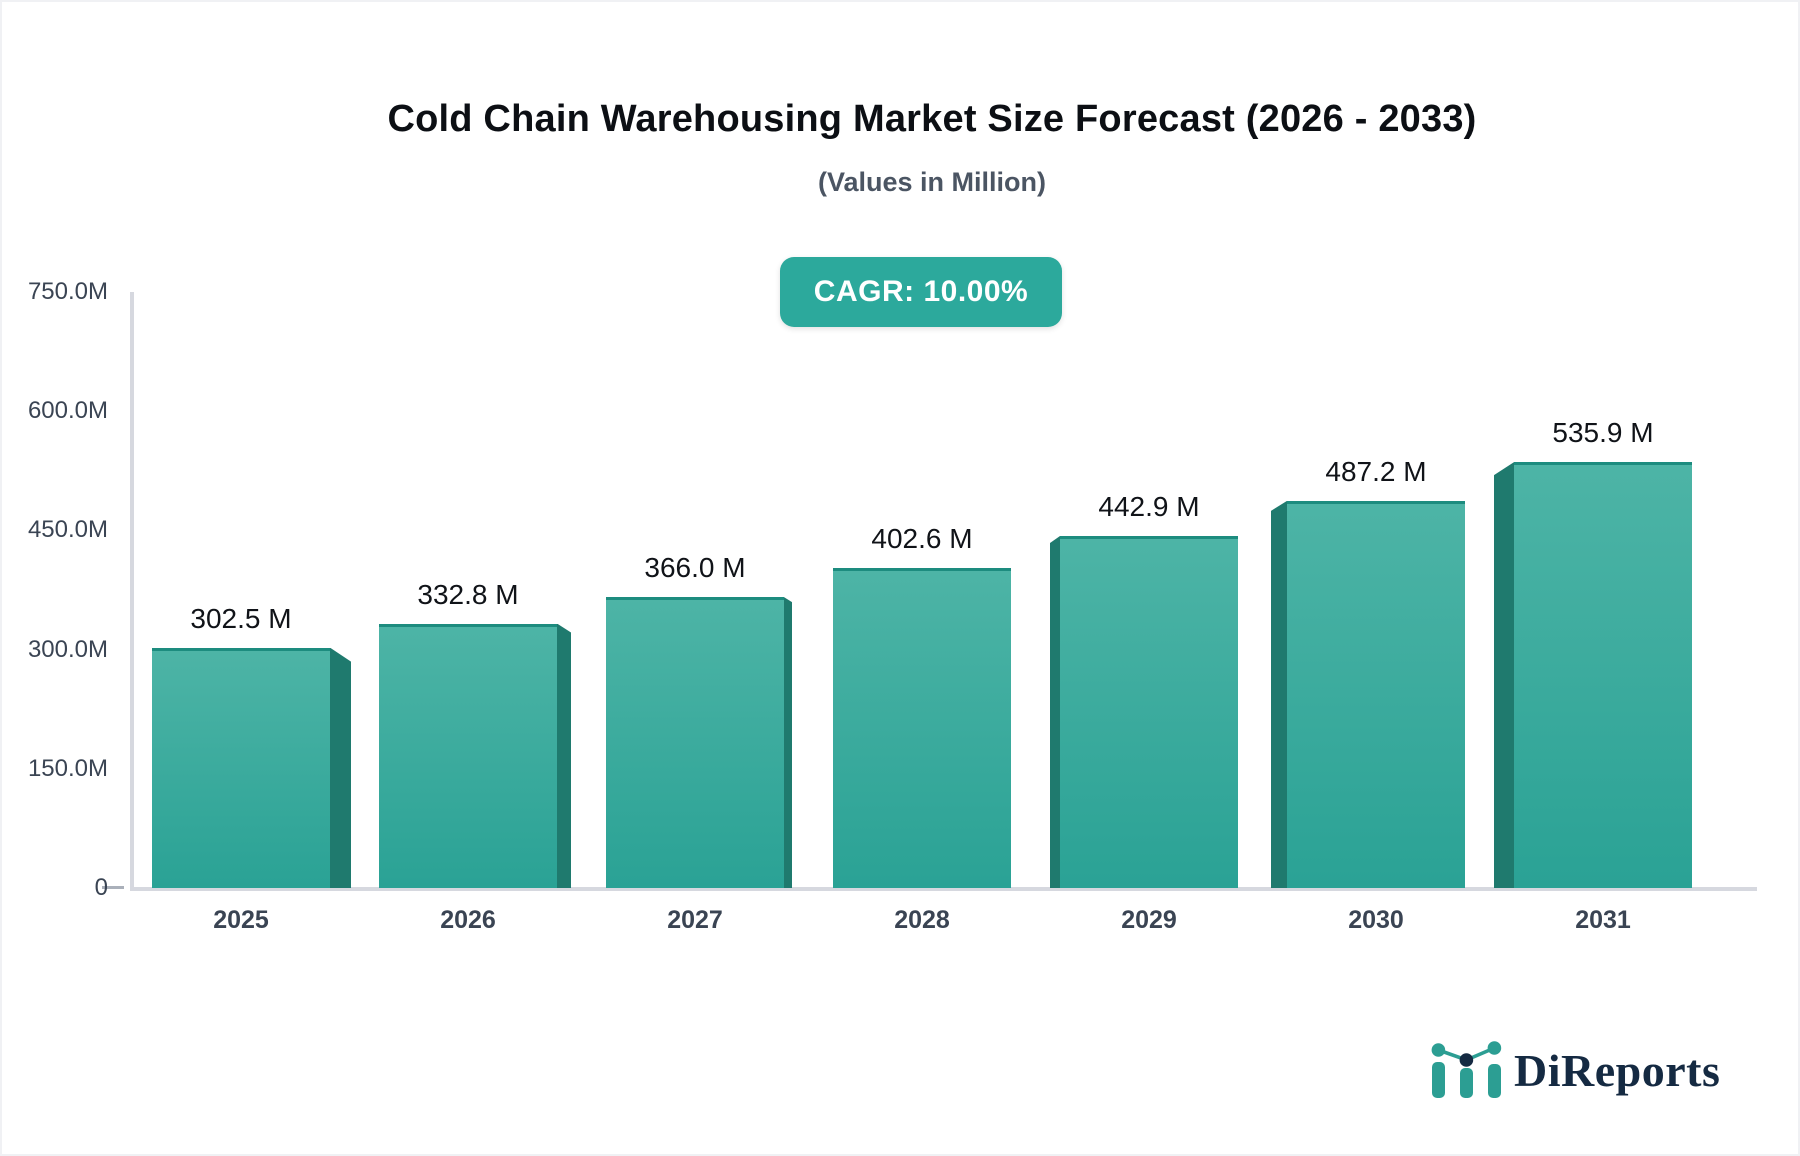  I want to click on y-tick-label: 300.0M, so click(67, 649).